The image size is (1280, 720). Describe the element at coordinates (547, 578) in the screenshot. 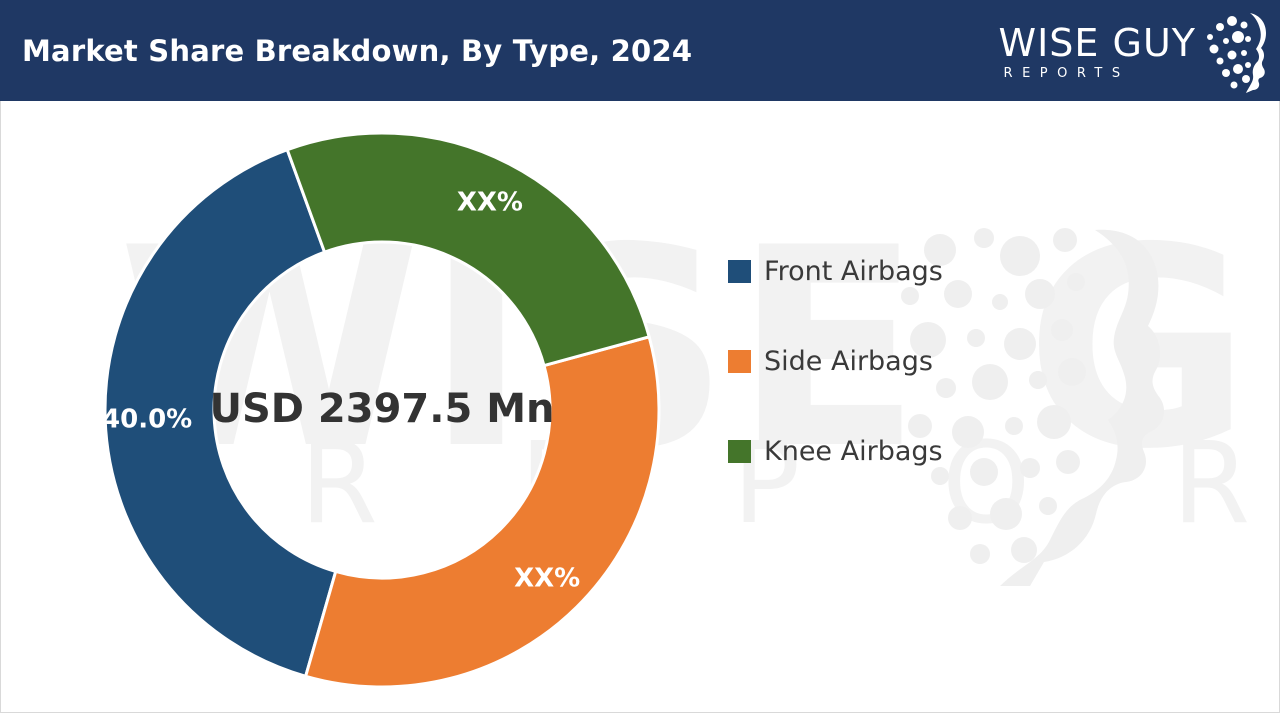

I see `slice-label-side-airbags: XX%` at that location.